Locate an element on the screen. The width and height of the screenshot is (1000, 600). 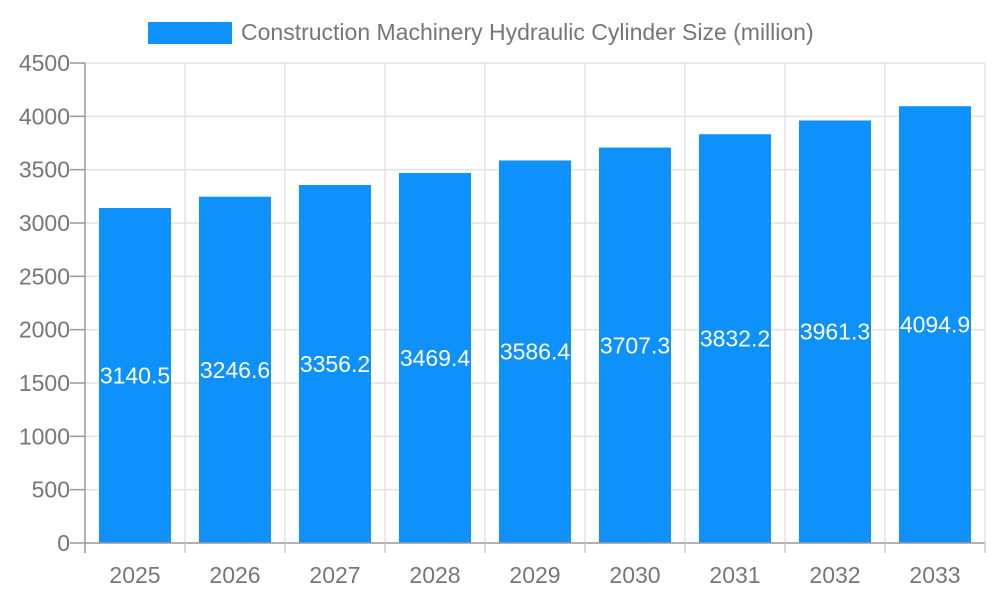
bar-value-label: 3469.4 is located at coordinates (435, 358).